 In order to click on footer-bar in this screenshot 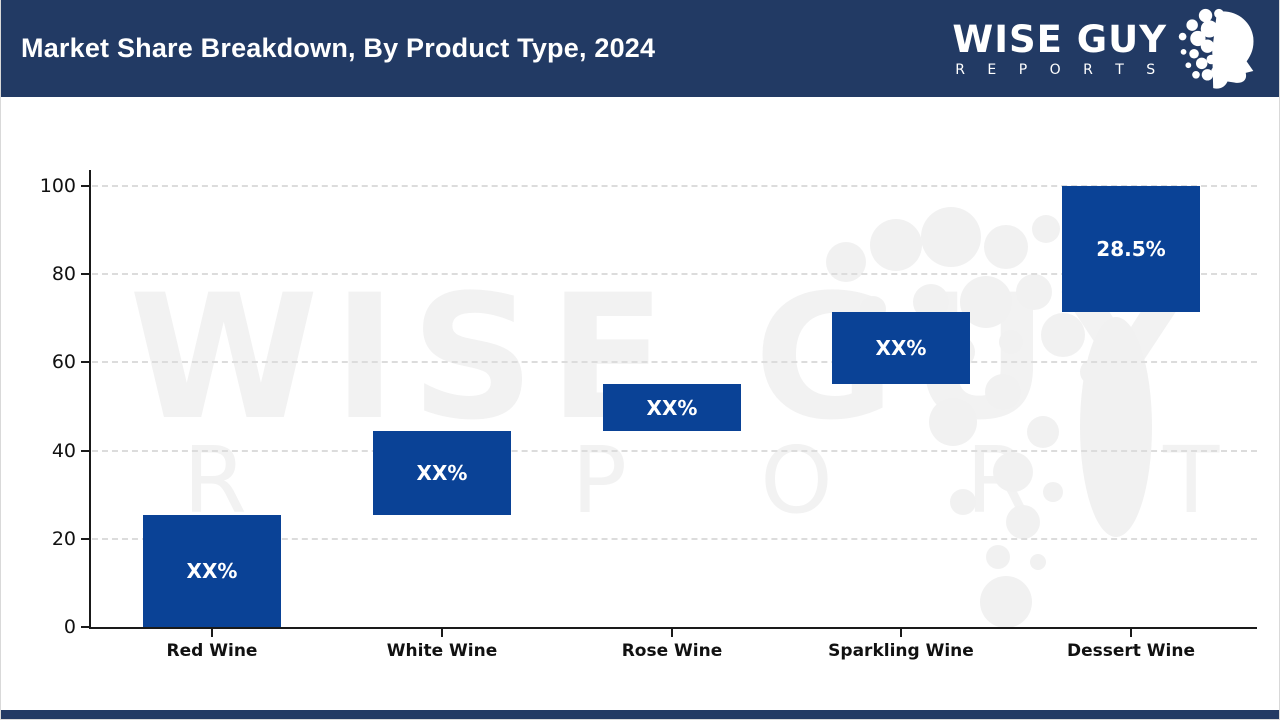, I will do `click(640, 714)`.